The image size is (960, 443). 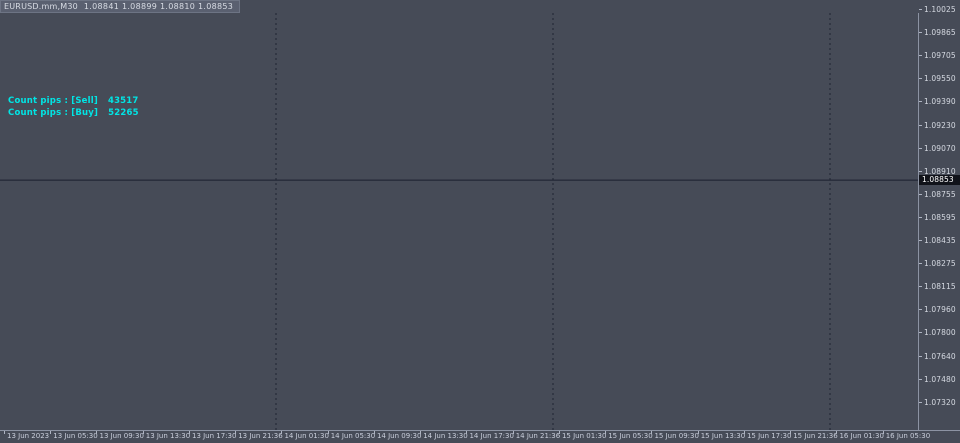 I want to click on price-tick: 1.08435, so click(x=939, y=241).